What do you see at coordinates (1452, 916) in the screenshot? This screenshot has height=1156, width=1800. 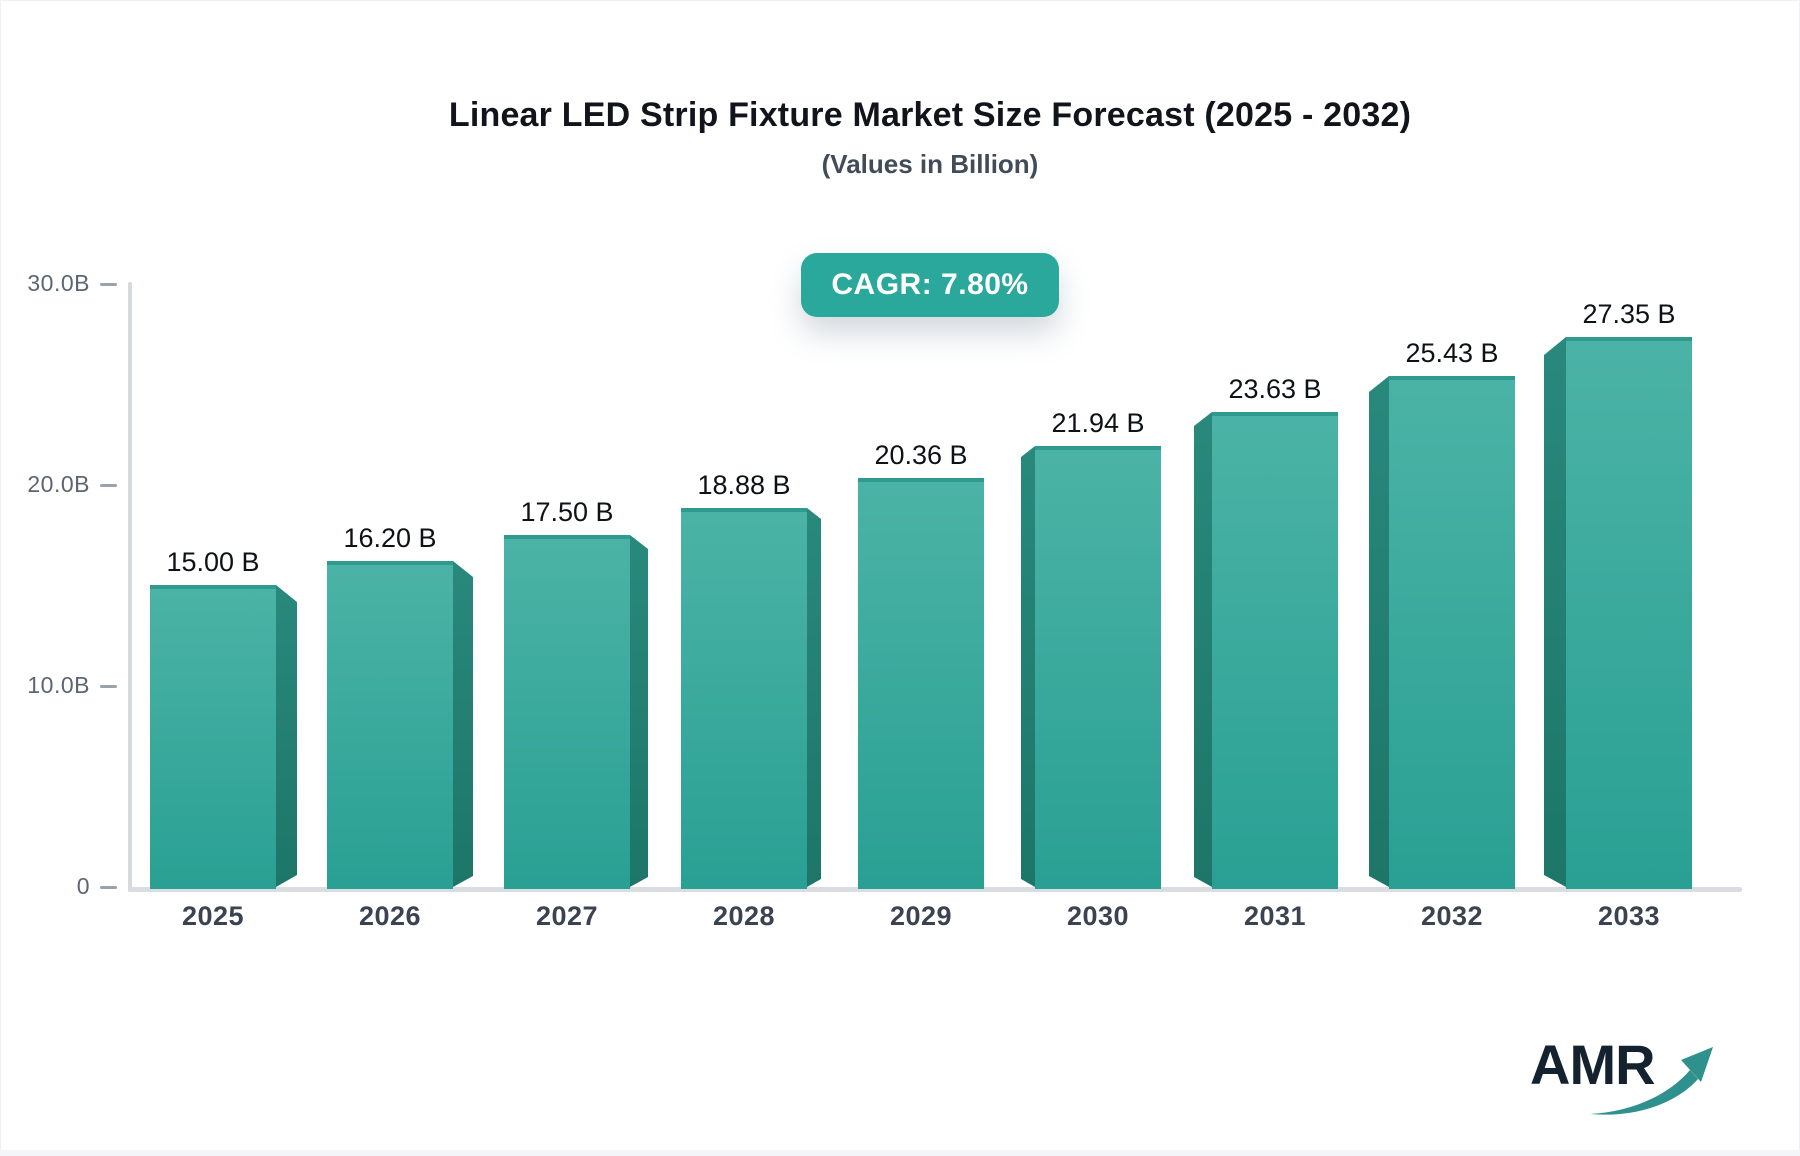 I see `x-axis-label-2032: 2032` at bounding box center [1452, 916].